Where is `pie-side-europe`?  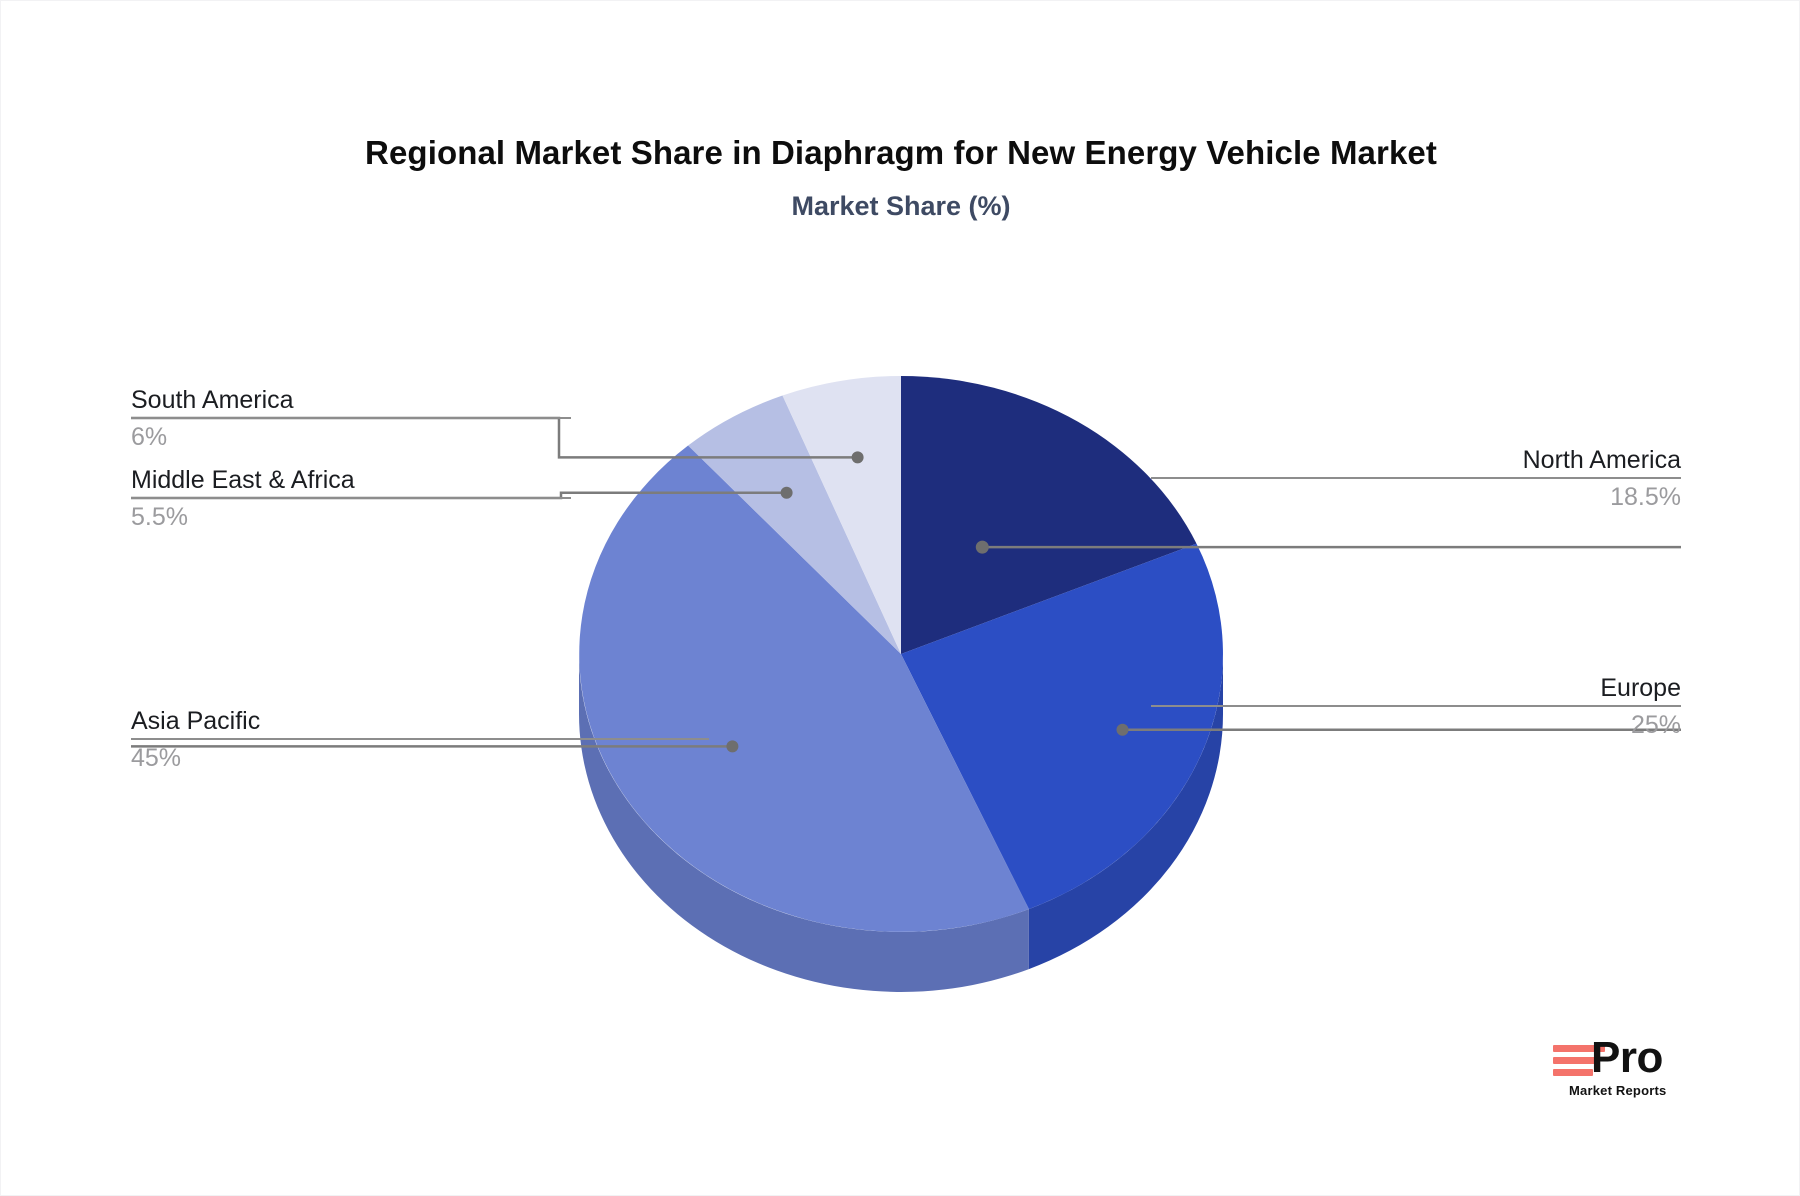 pie-side-europe is located at coordinates (1125, 812).